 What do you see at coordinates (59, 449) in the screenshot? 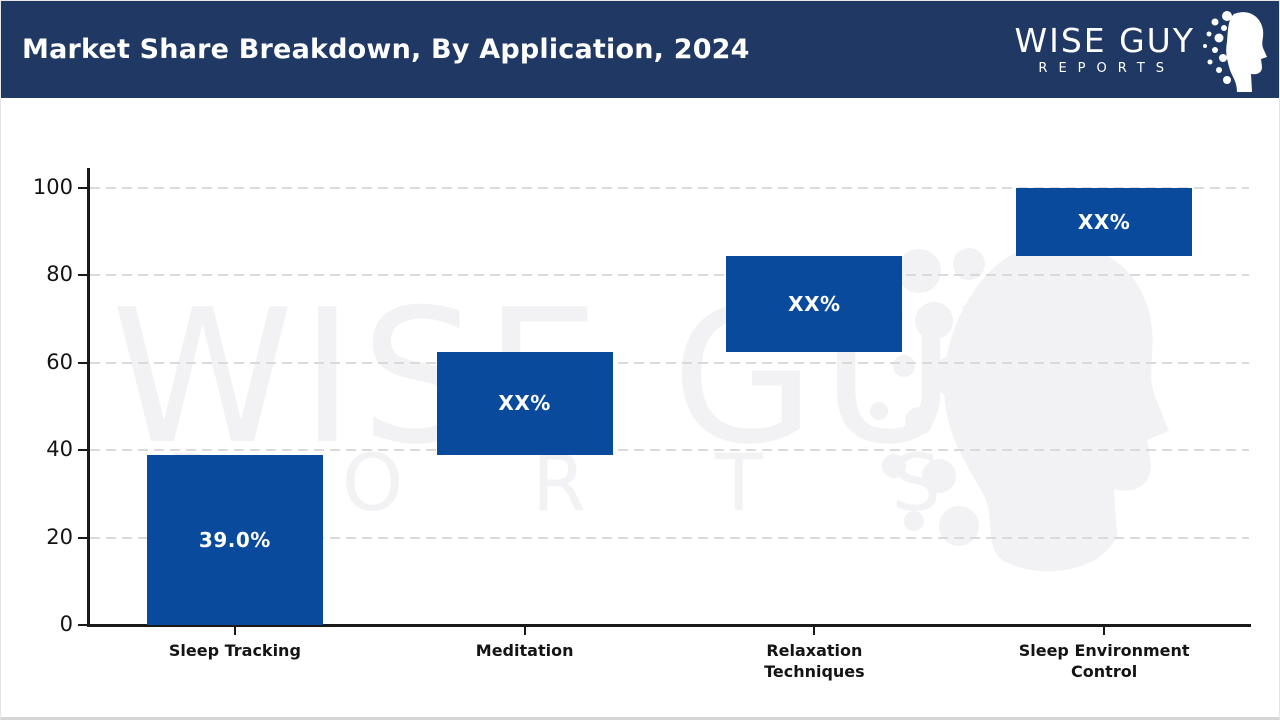
I see `y-tick-label: 40` at bounding box center [59, 449].